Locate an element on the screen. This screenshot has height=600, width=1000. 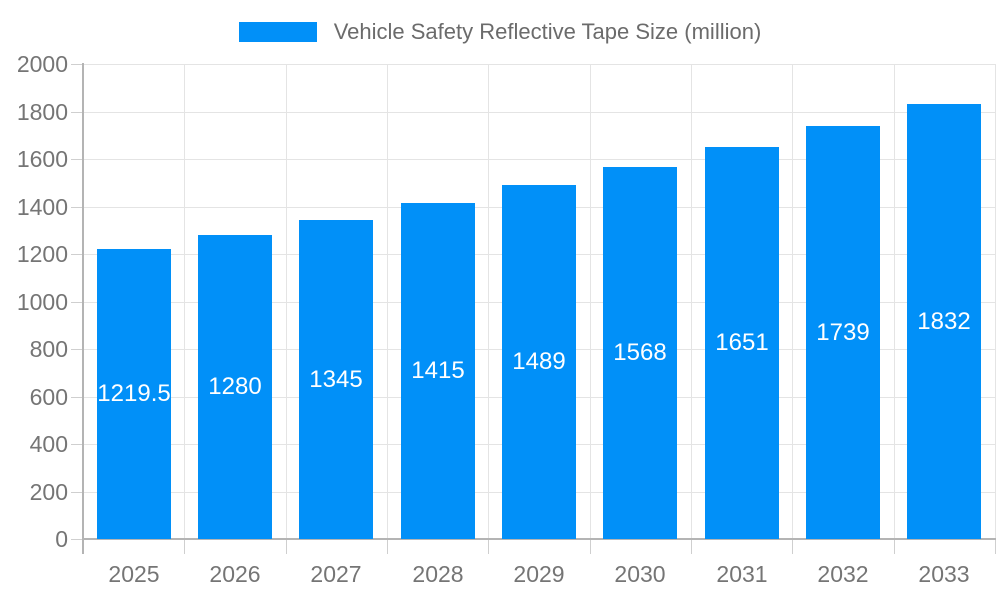
y-axis-label: 1800 is located at coordinates (42, 112).